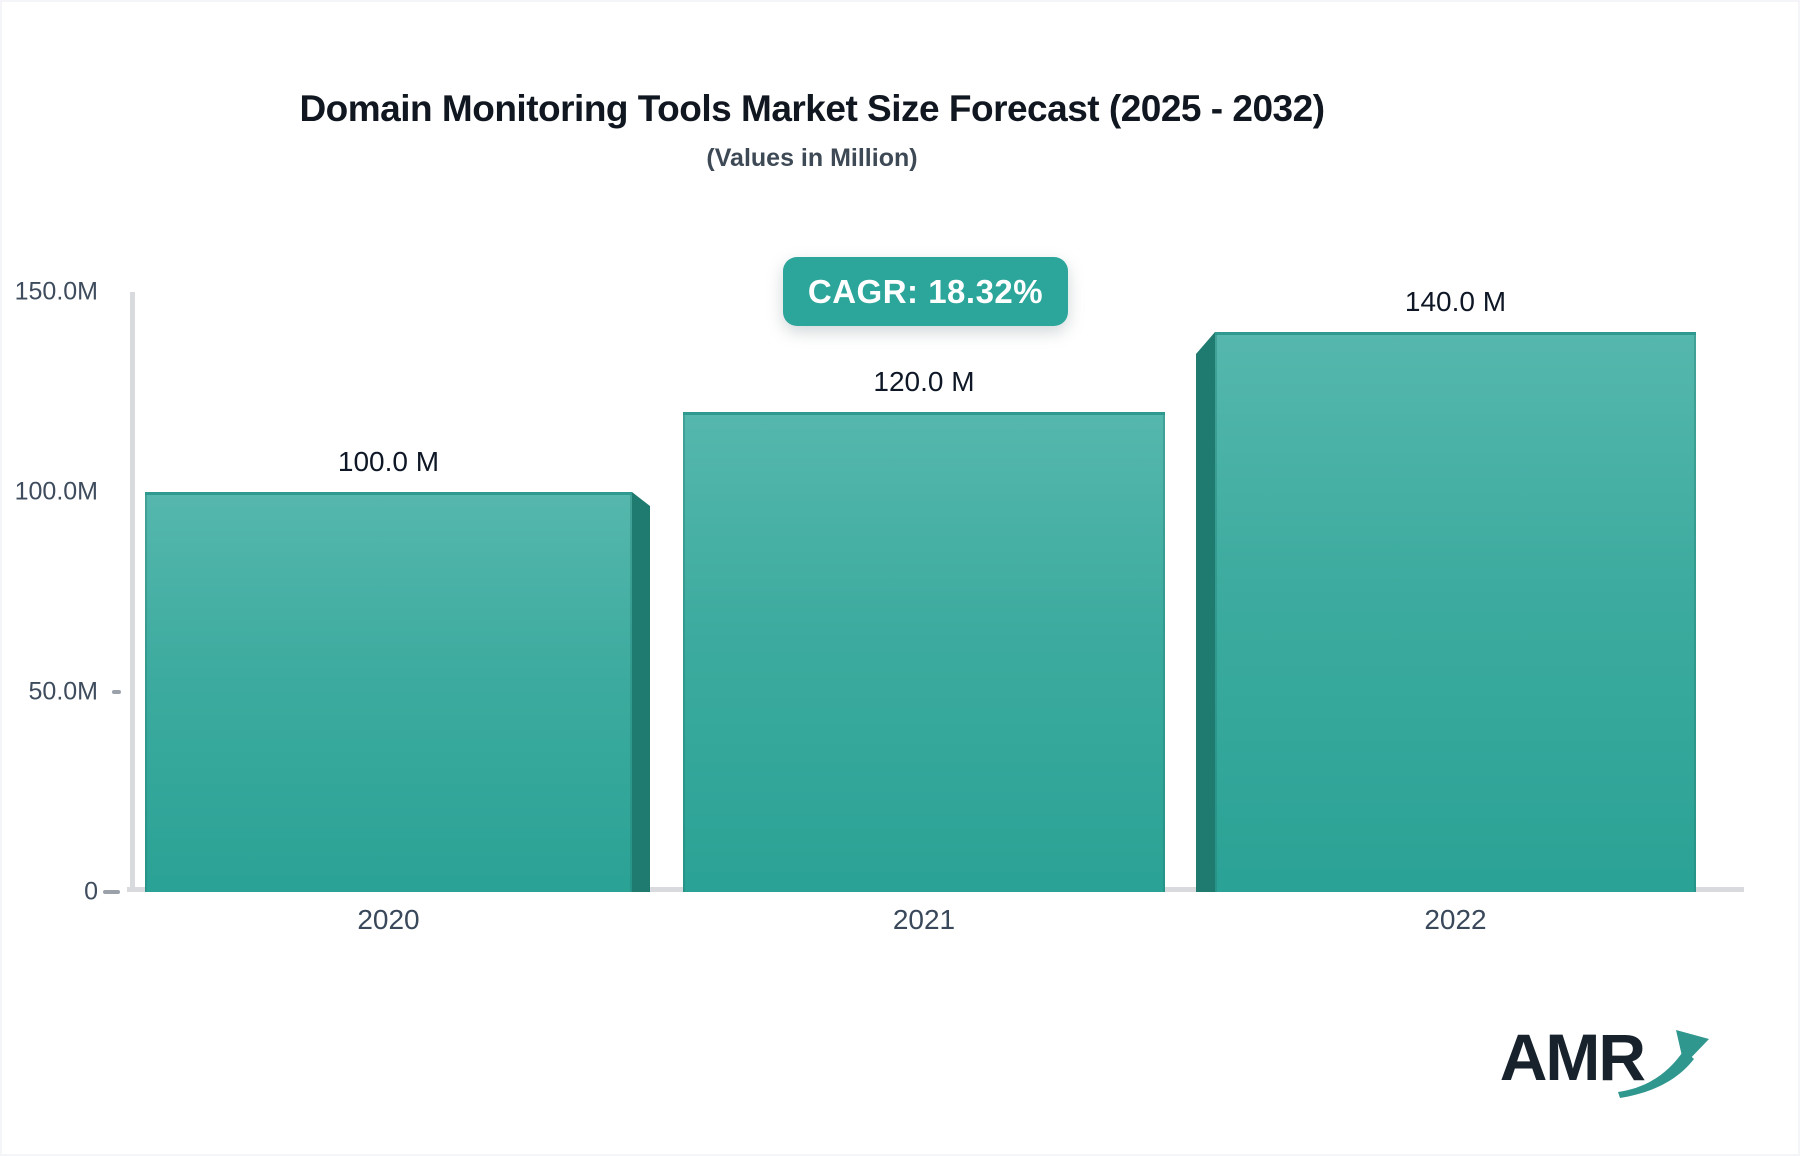 The height and width of the screenshot is (1156, 1800). What do you see at coordinates (388, 692) in the screenshot?
I see `bar-2020` at bounding box center [388, 692].